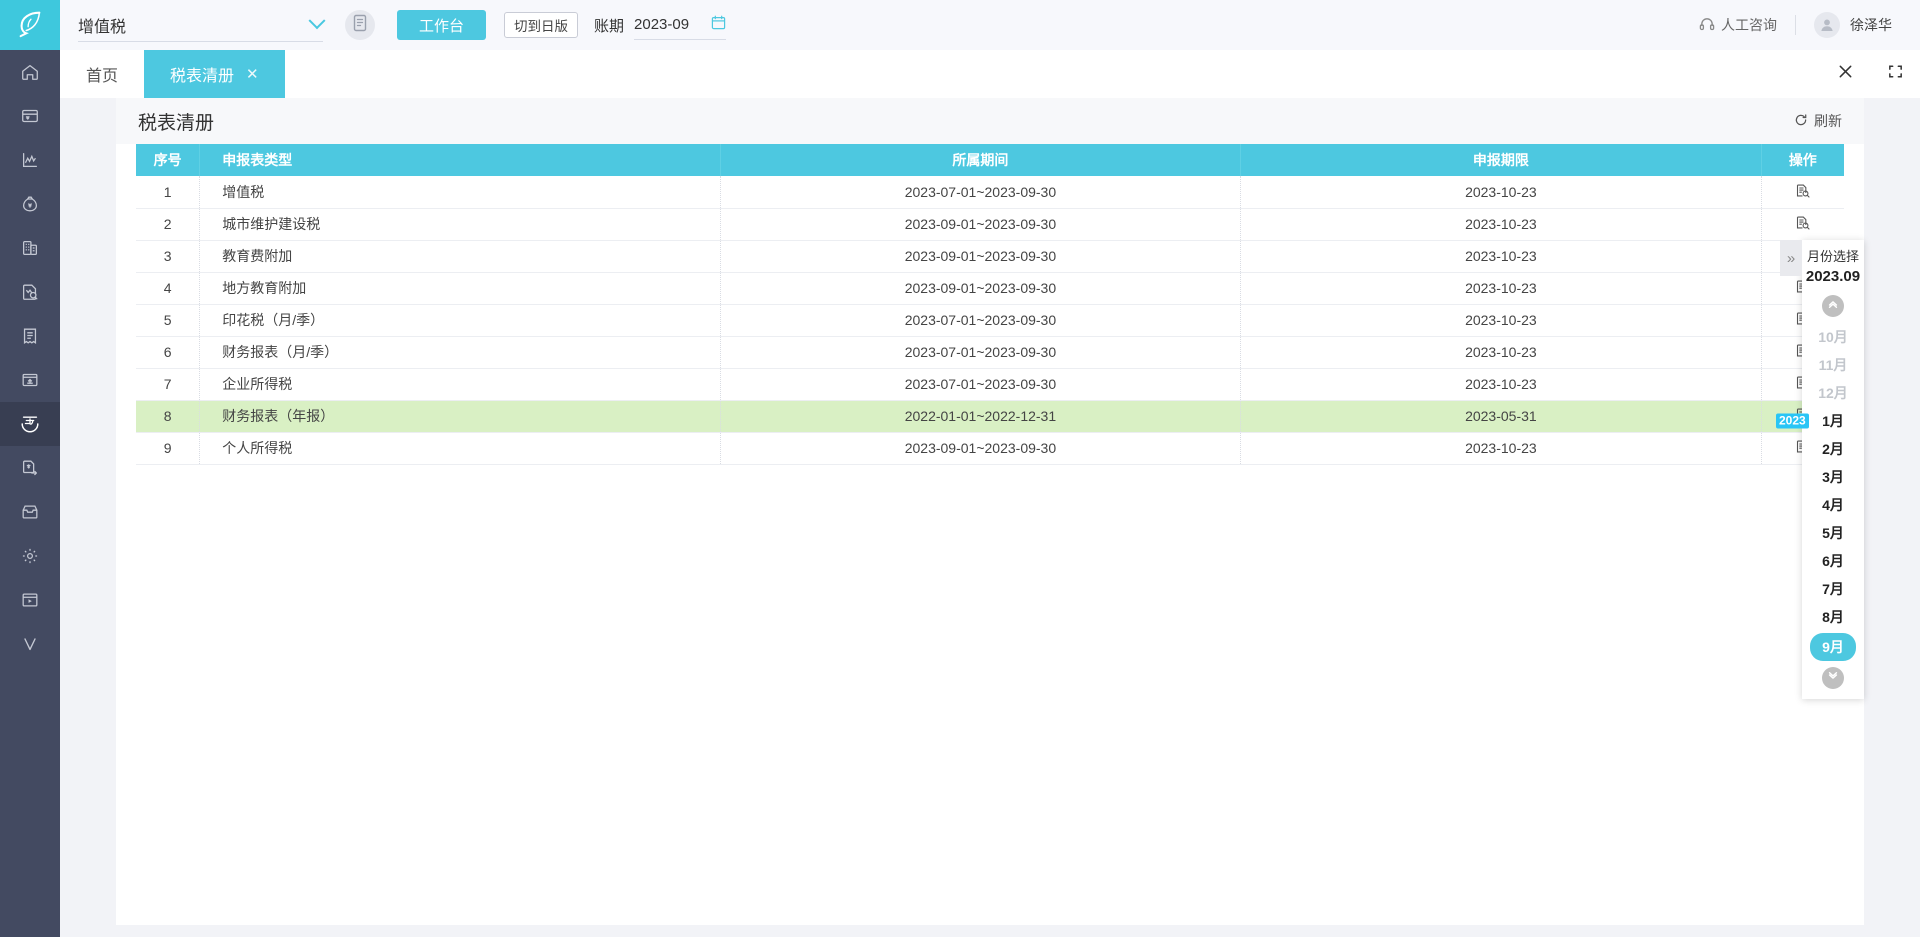 Image resolution: width=1920 pixels, height=937 pixels. What do you see at coordinates (460, 192) in the screenshot?
I see `cell-type: 增值税` at bounding box center [460, 192].